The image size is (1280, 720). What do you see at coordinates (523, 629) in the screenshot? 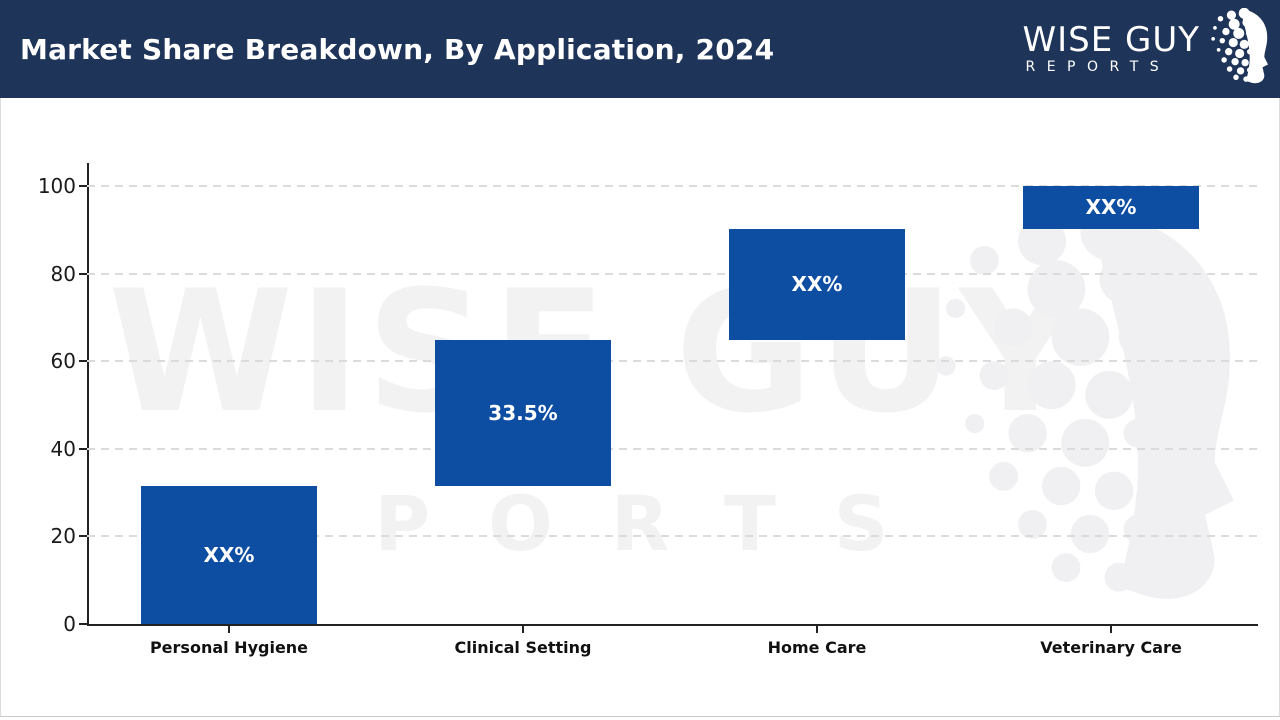
I see `x-tick-clinical-setting` at bounding box center [523, 629].